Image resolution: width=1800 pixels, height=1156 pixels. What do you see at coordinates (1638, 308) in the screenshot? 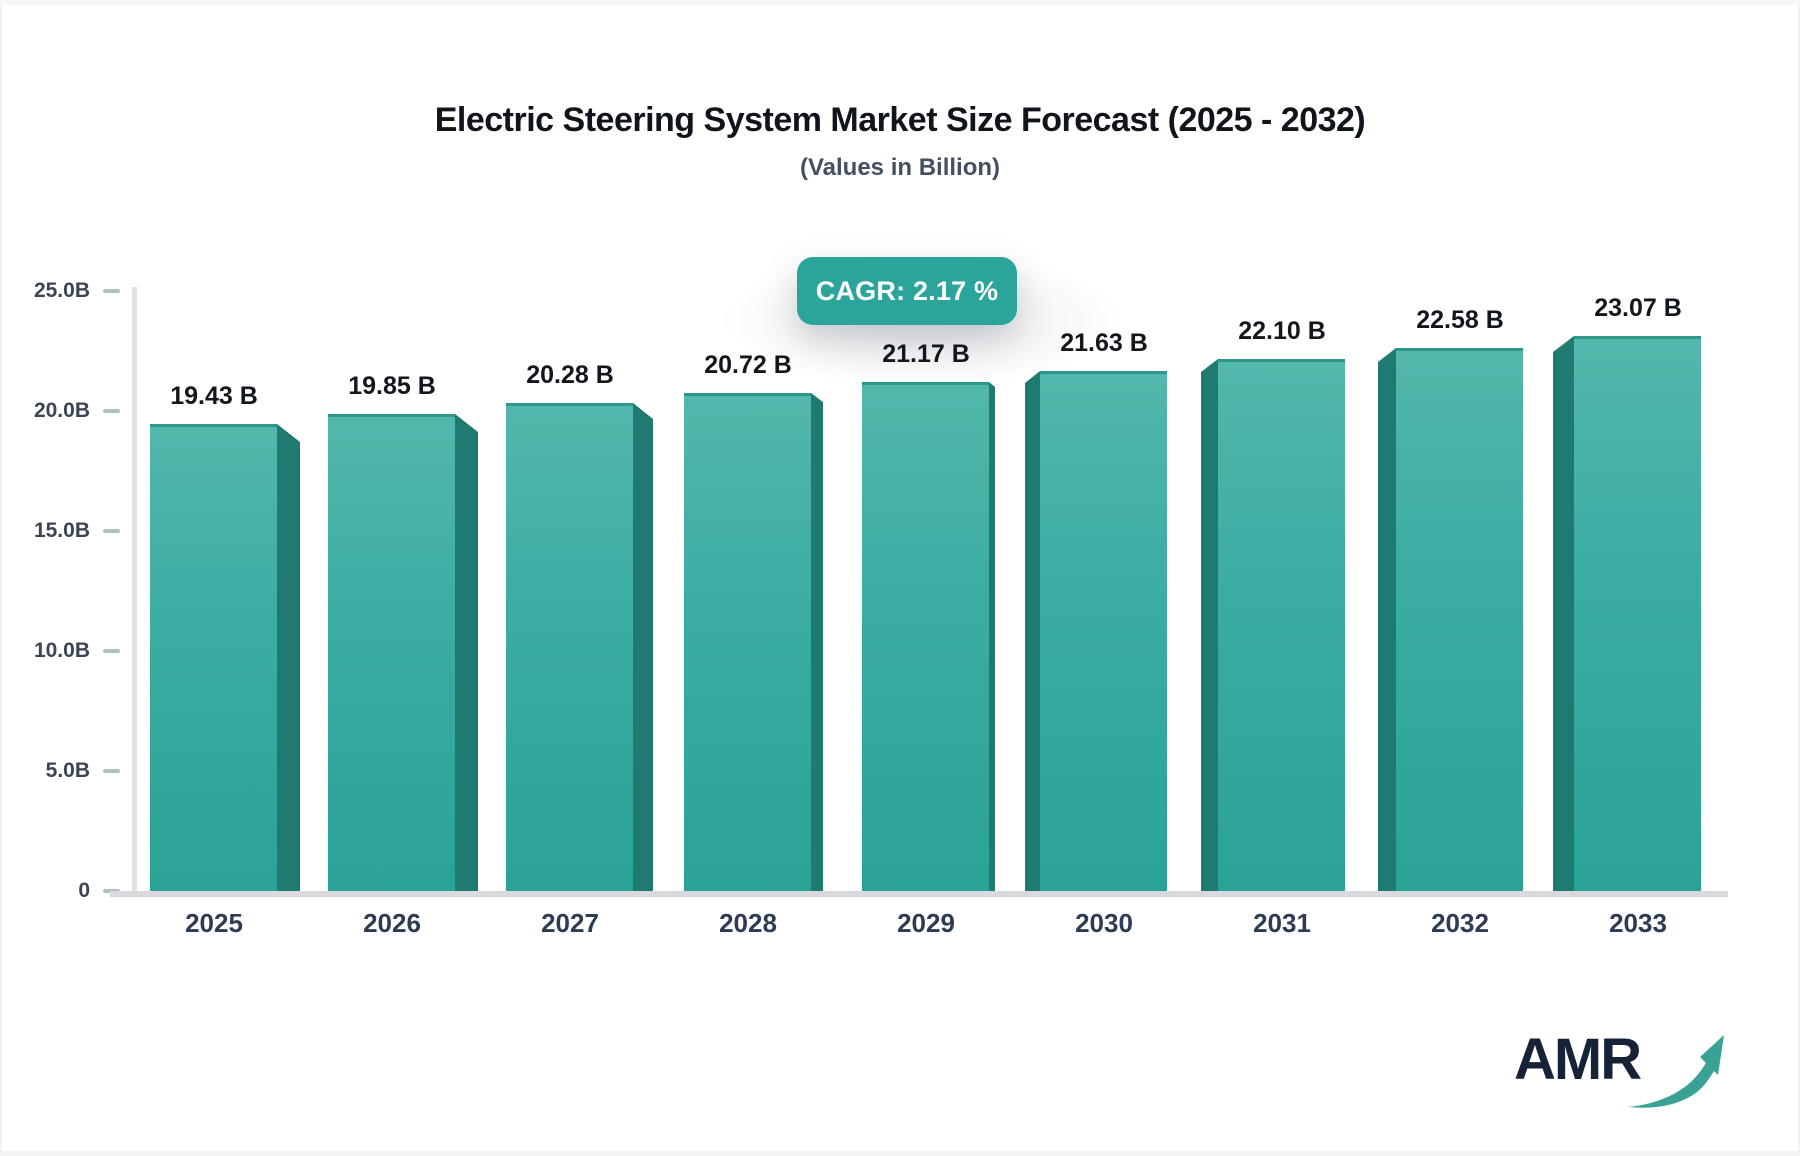
I see `bar-value-label: 23.07 B` at bounding box center [1638, 308].